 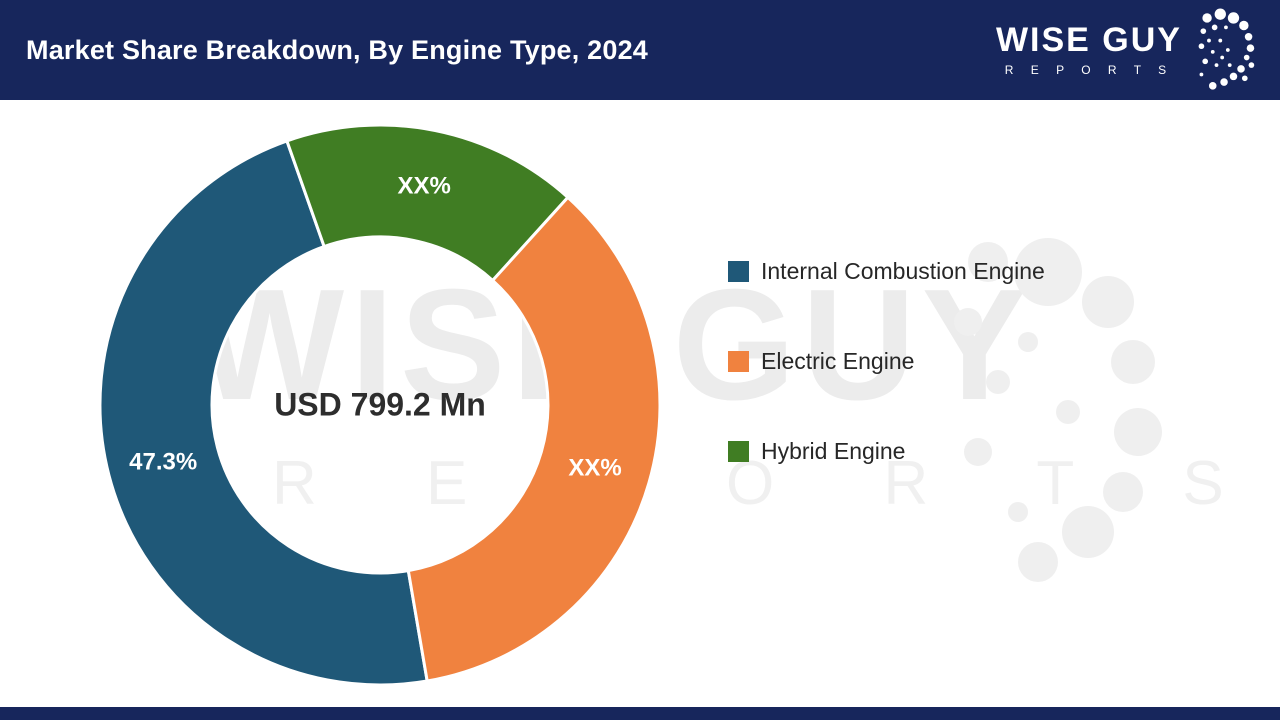 I want to click on logo-subtitle: R E P O R T S, so click(x=1089, y=70).